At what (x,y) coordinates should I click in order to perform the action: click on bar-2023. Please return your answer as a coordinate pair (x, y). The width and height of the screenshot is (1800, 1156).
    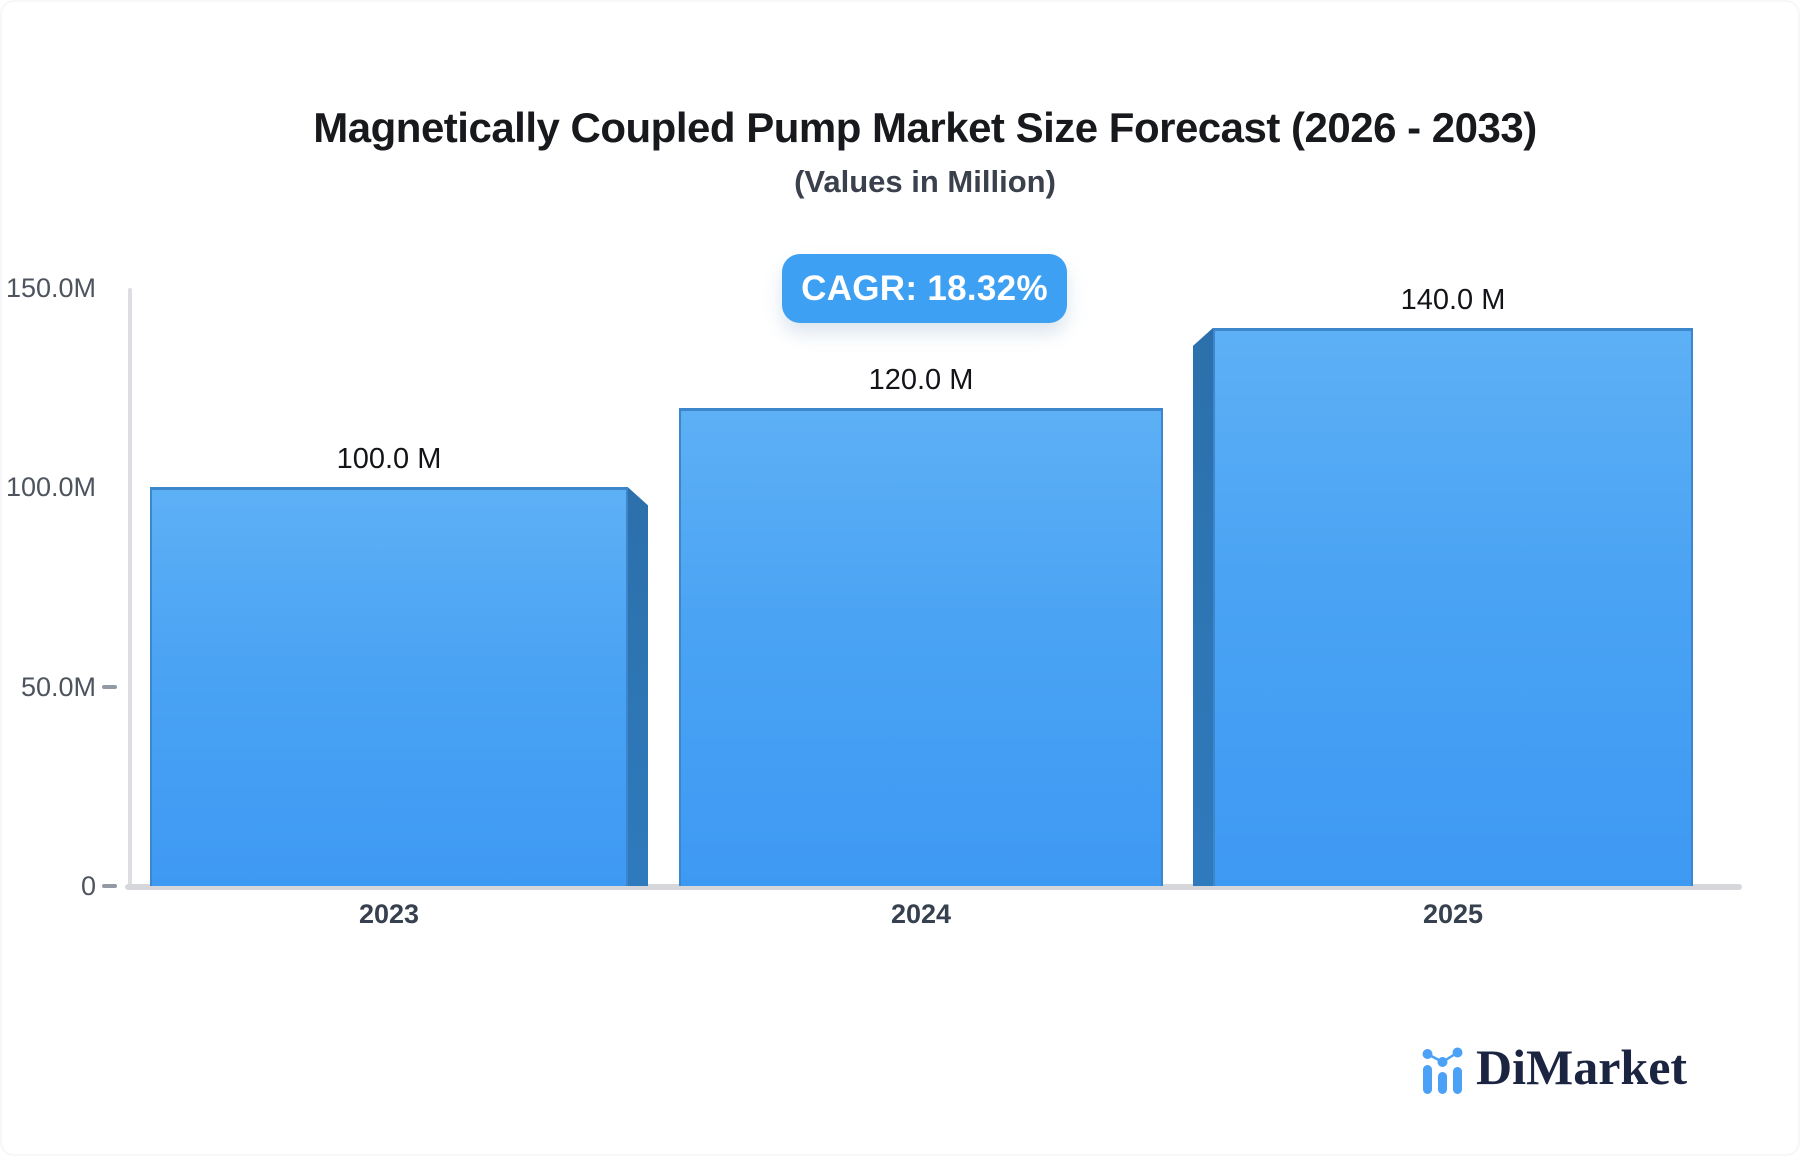
    Looking at the image, I should click on (389, 686).